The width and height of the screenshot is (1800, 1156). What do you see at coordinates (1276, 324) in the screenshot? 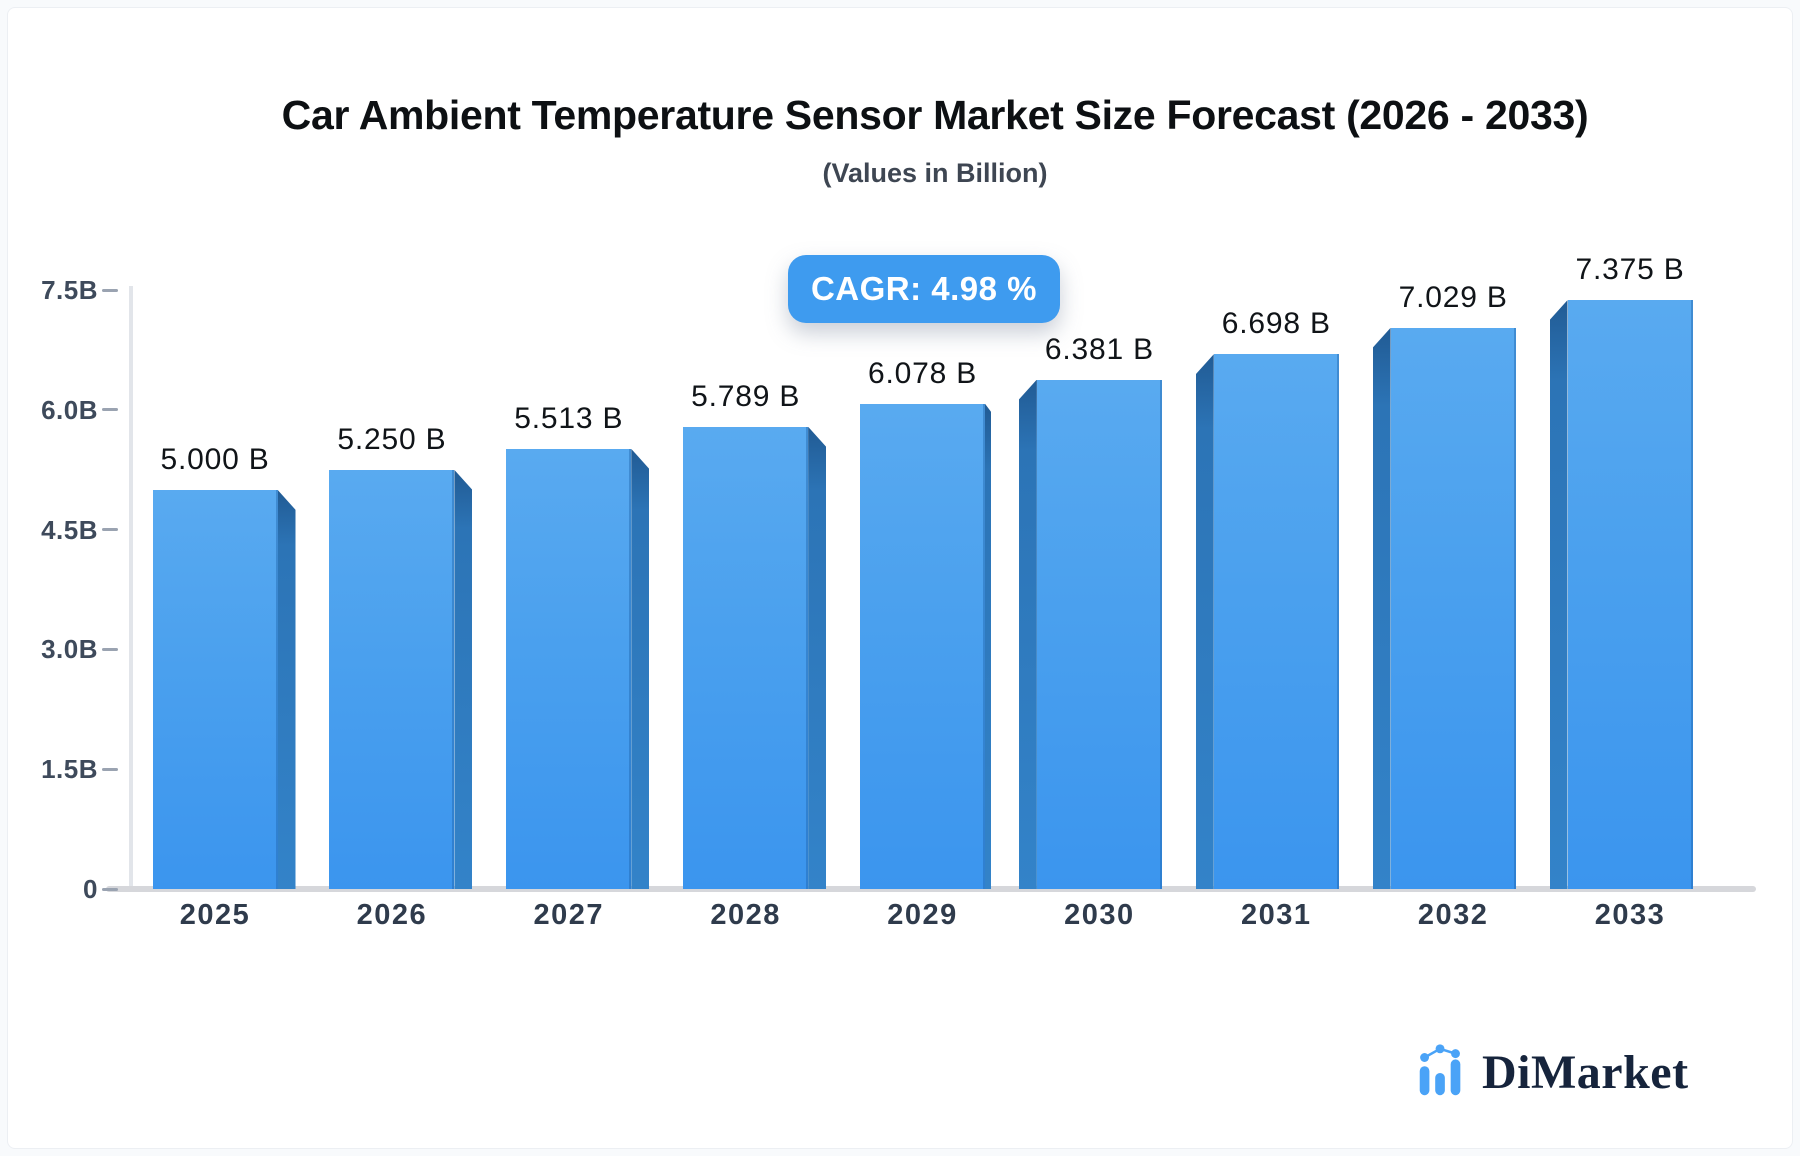
I see `bar-value-label: 6.698 B` at bounding box center [1276, 324].